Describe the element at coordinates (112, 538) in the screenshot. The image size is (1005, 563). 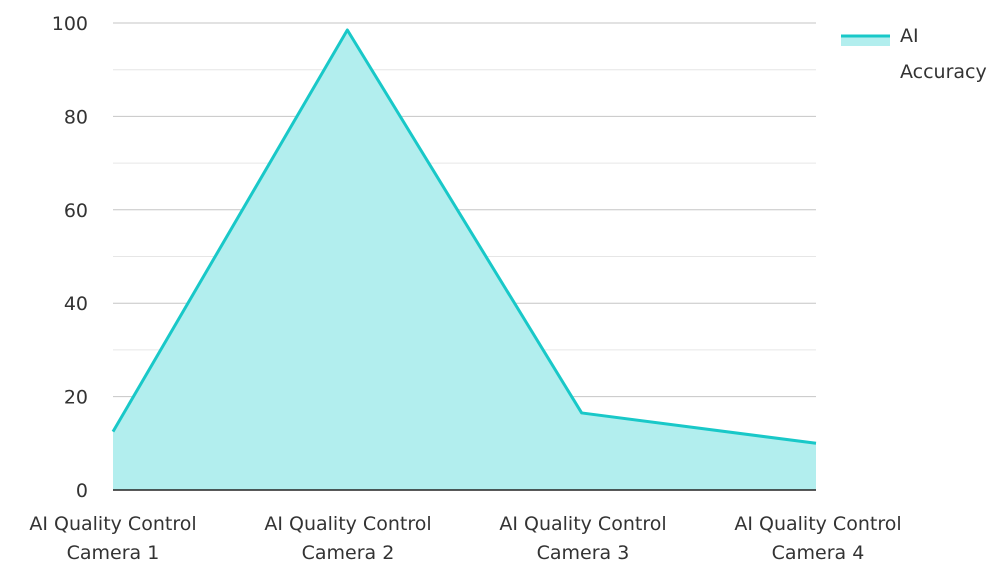
I see `x-tick-label: AI Quality Control Camera 1` at that location.